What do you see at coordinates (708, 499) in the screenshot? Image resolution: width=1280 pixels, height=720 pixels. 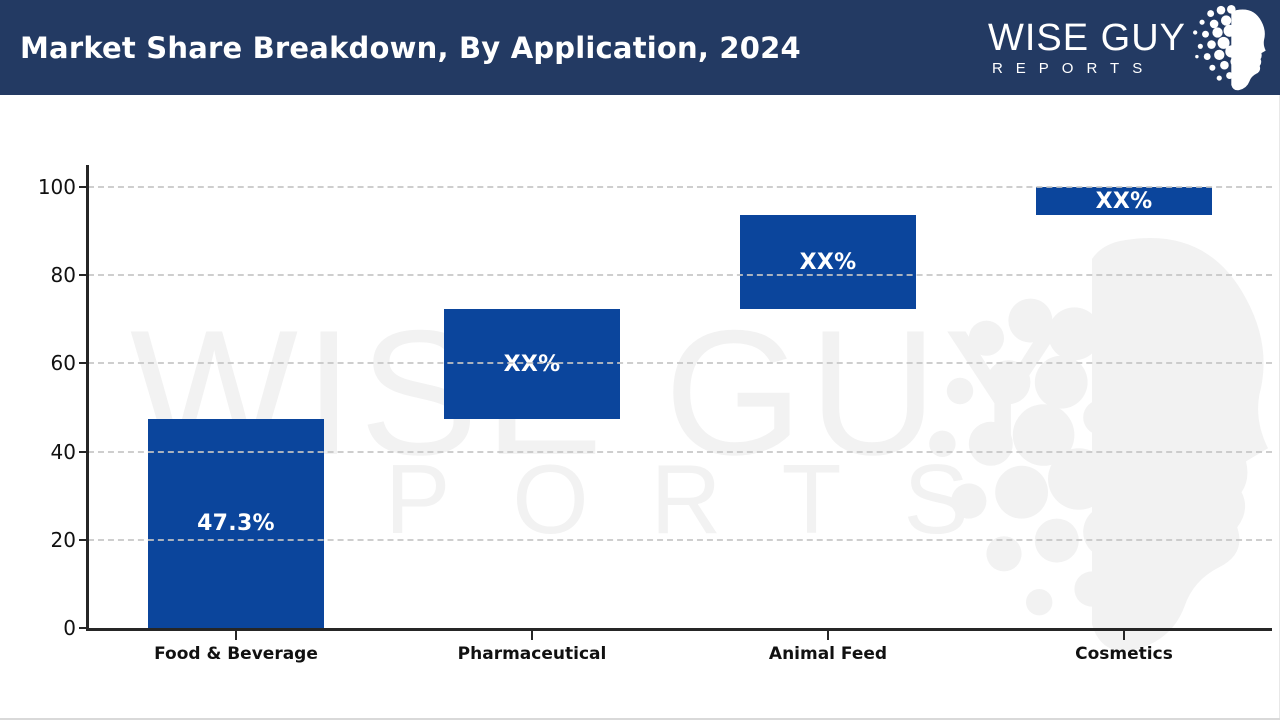 I see `watermark-text-line2: PORTS` at bounding box center [708, 499].